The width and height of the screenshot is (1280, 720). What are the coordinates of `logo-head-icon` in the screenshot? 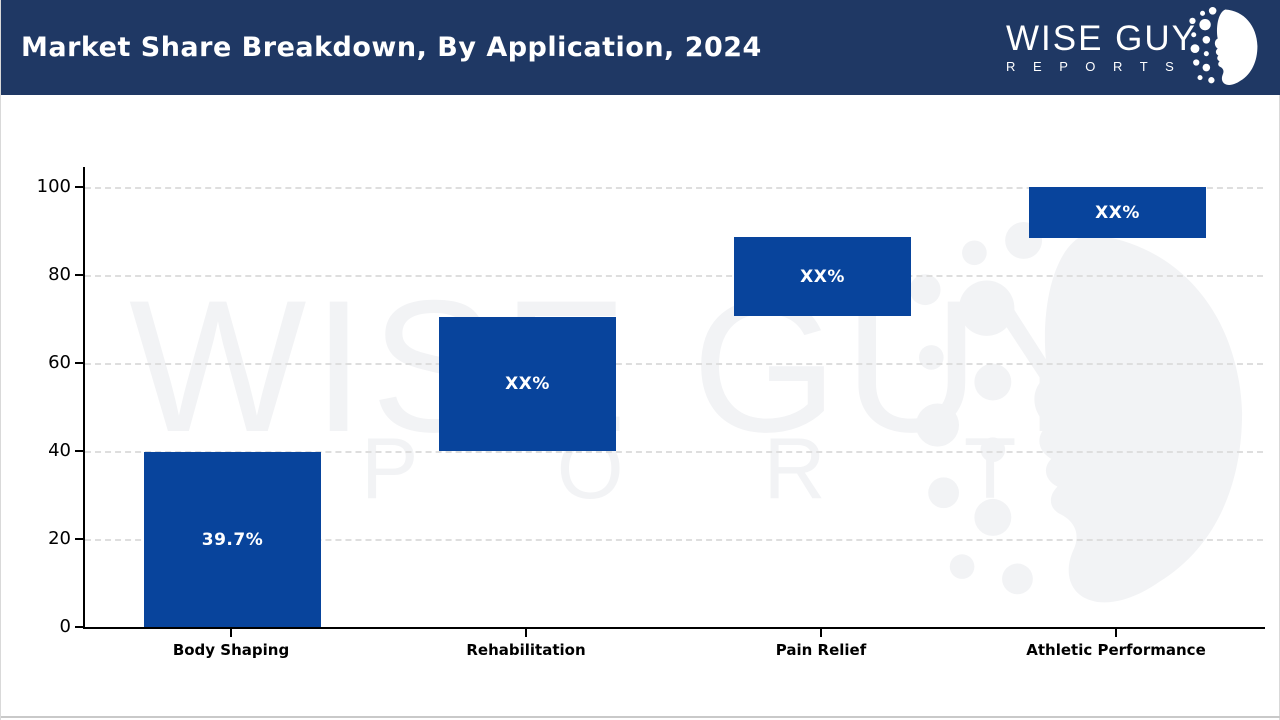 It's located at (1223, 45).